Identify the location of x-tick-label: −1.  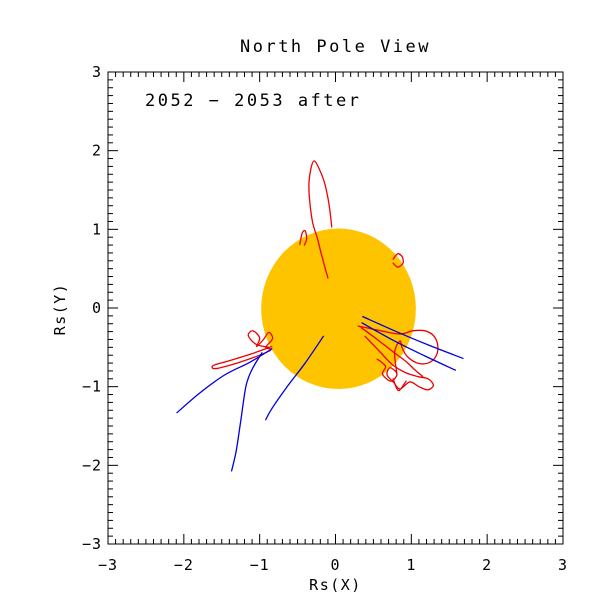
(260, 565).